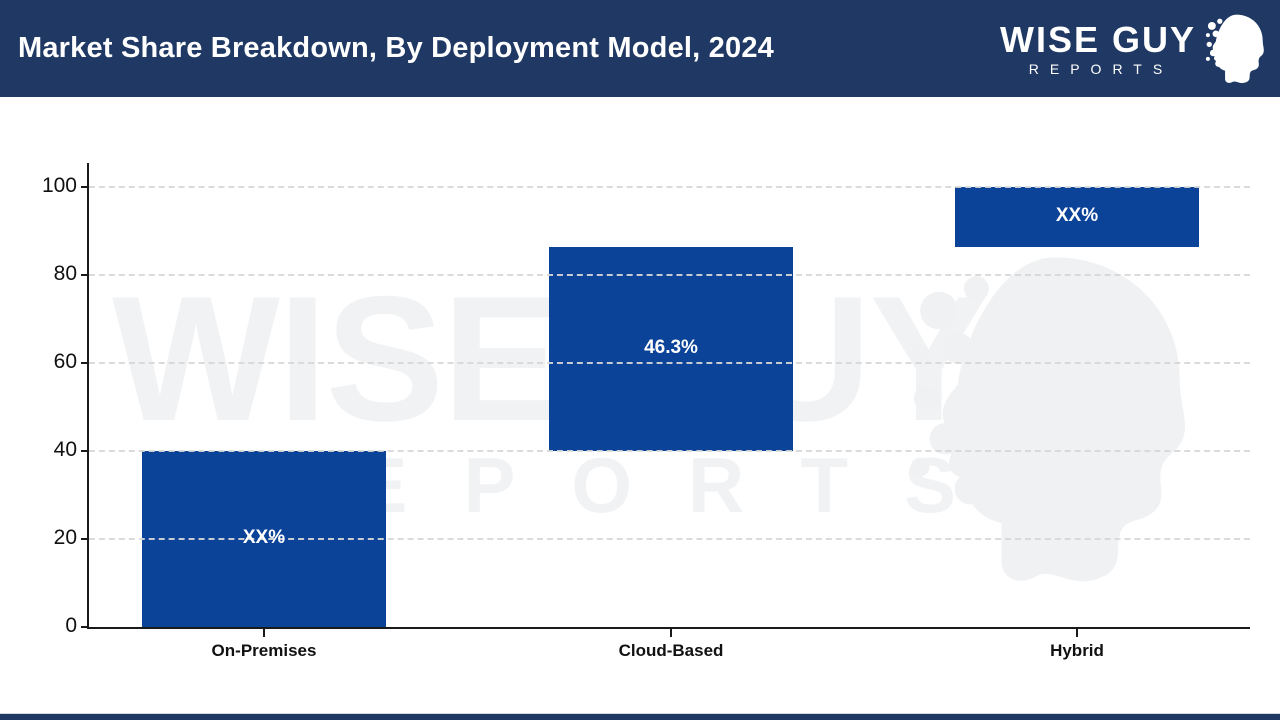  Describe the element at coordinates (640, 713) in the screenshot. I see `footer-hairline` at that location.